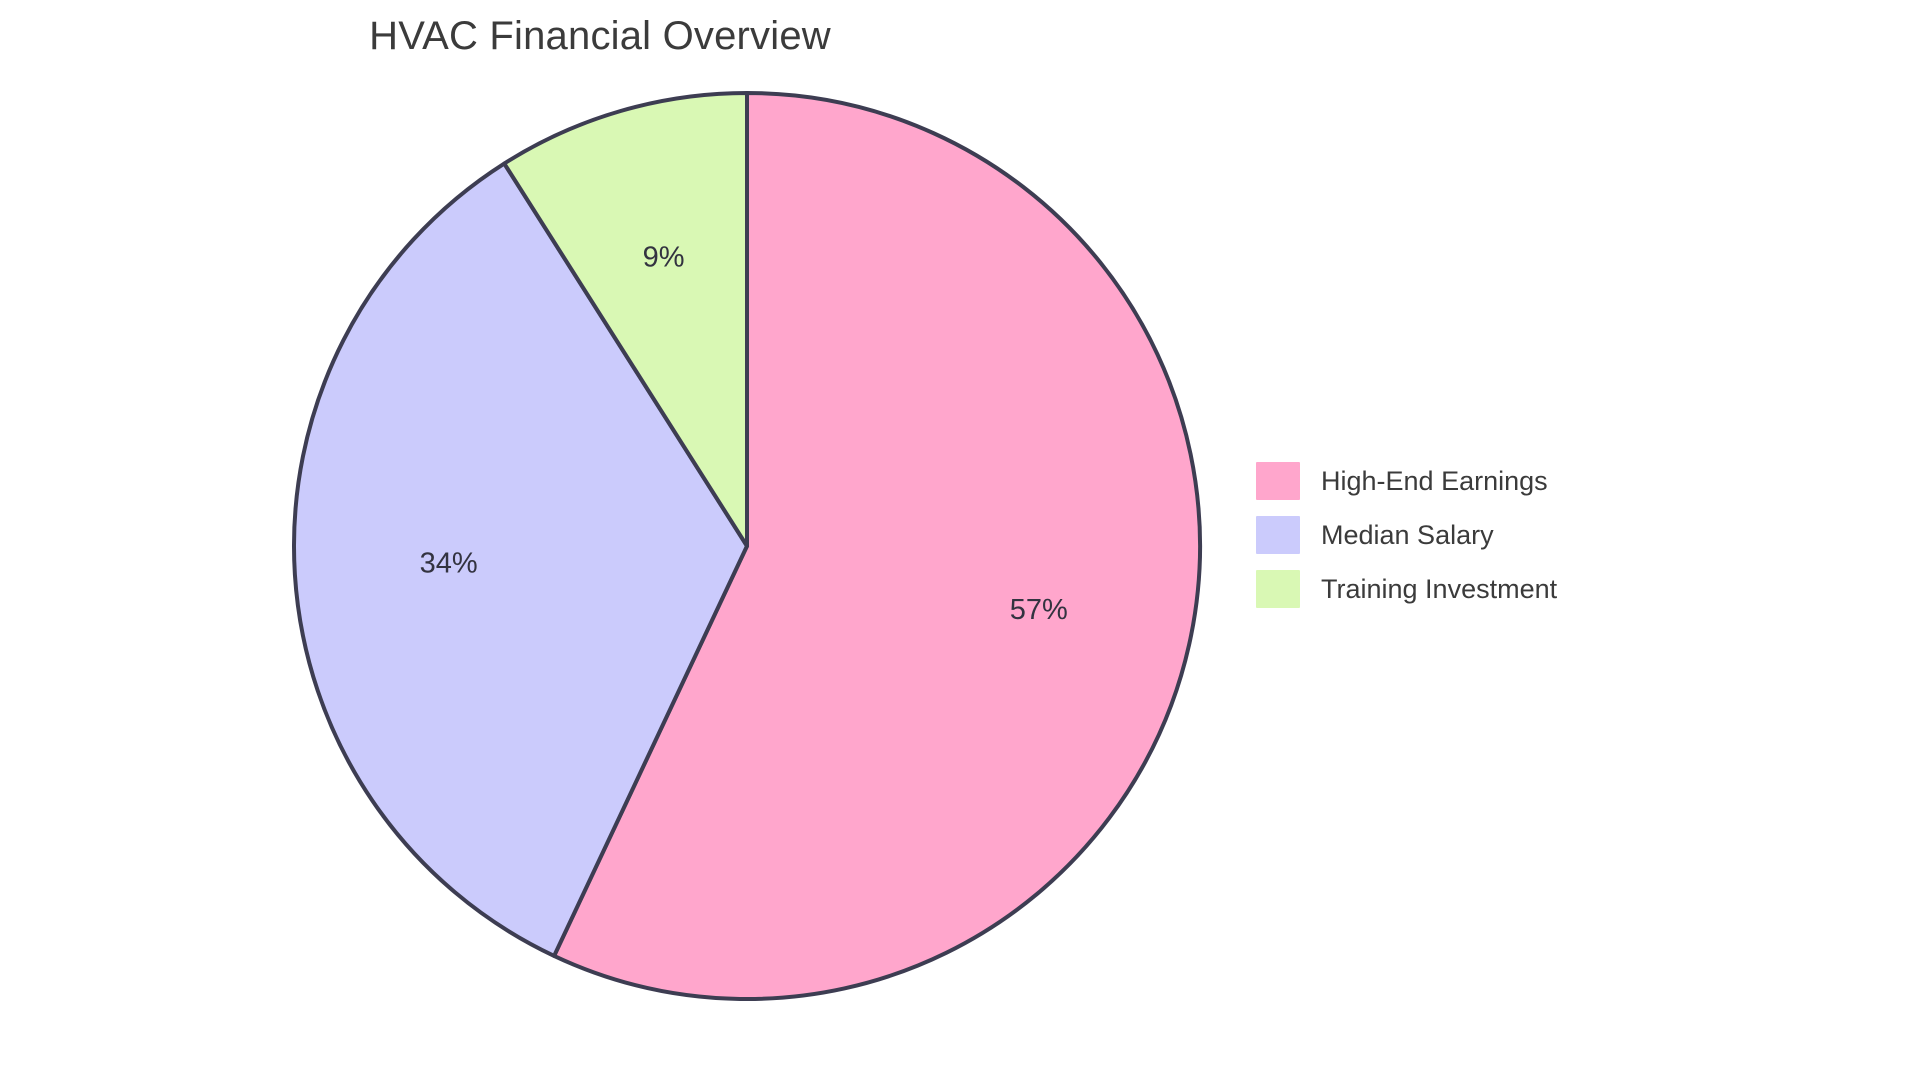  Describe the element at coordinates (1278, 535) in the screenshot. I see `legend-swatch-icon-median-salary` at that location.